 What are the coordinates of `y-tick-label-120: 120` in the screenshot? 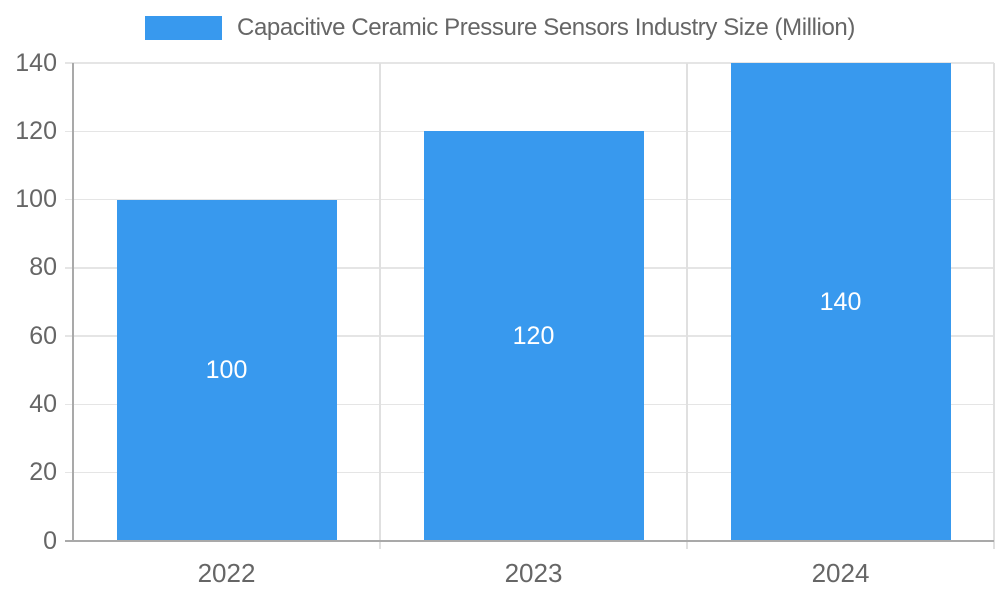 It's located at (36, 130).